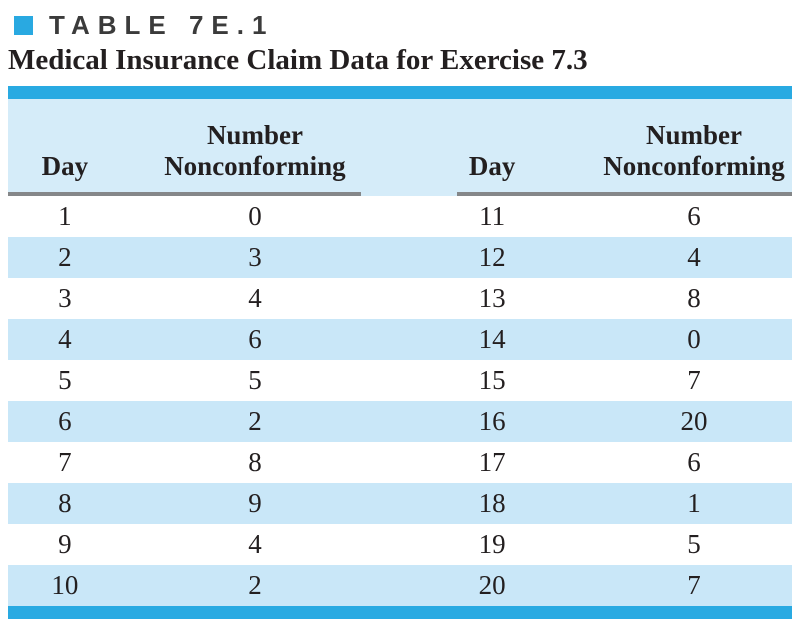  Describe the element at coordinates (65, 503) in the screenshot. I see `cell-day-left: 8` at that location.